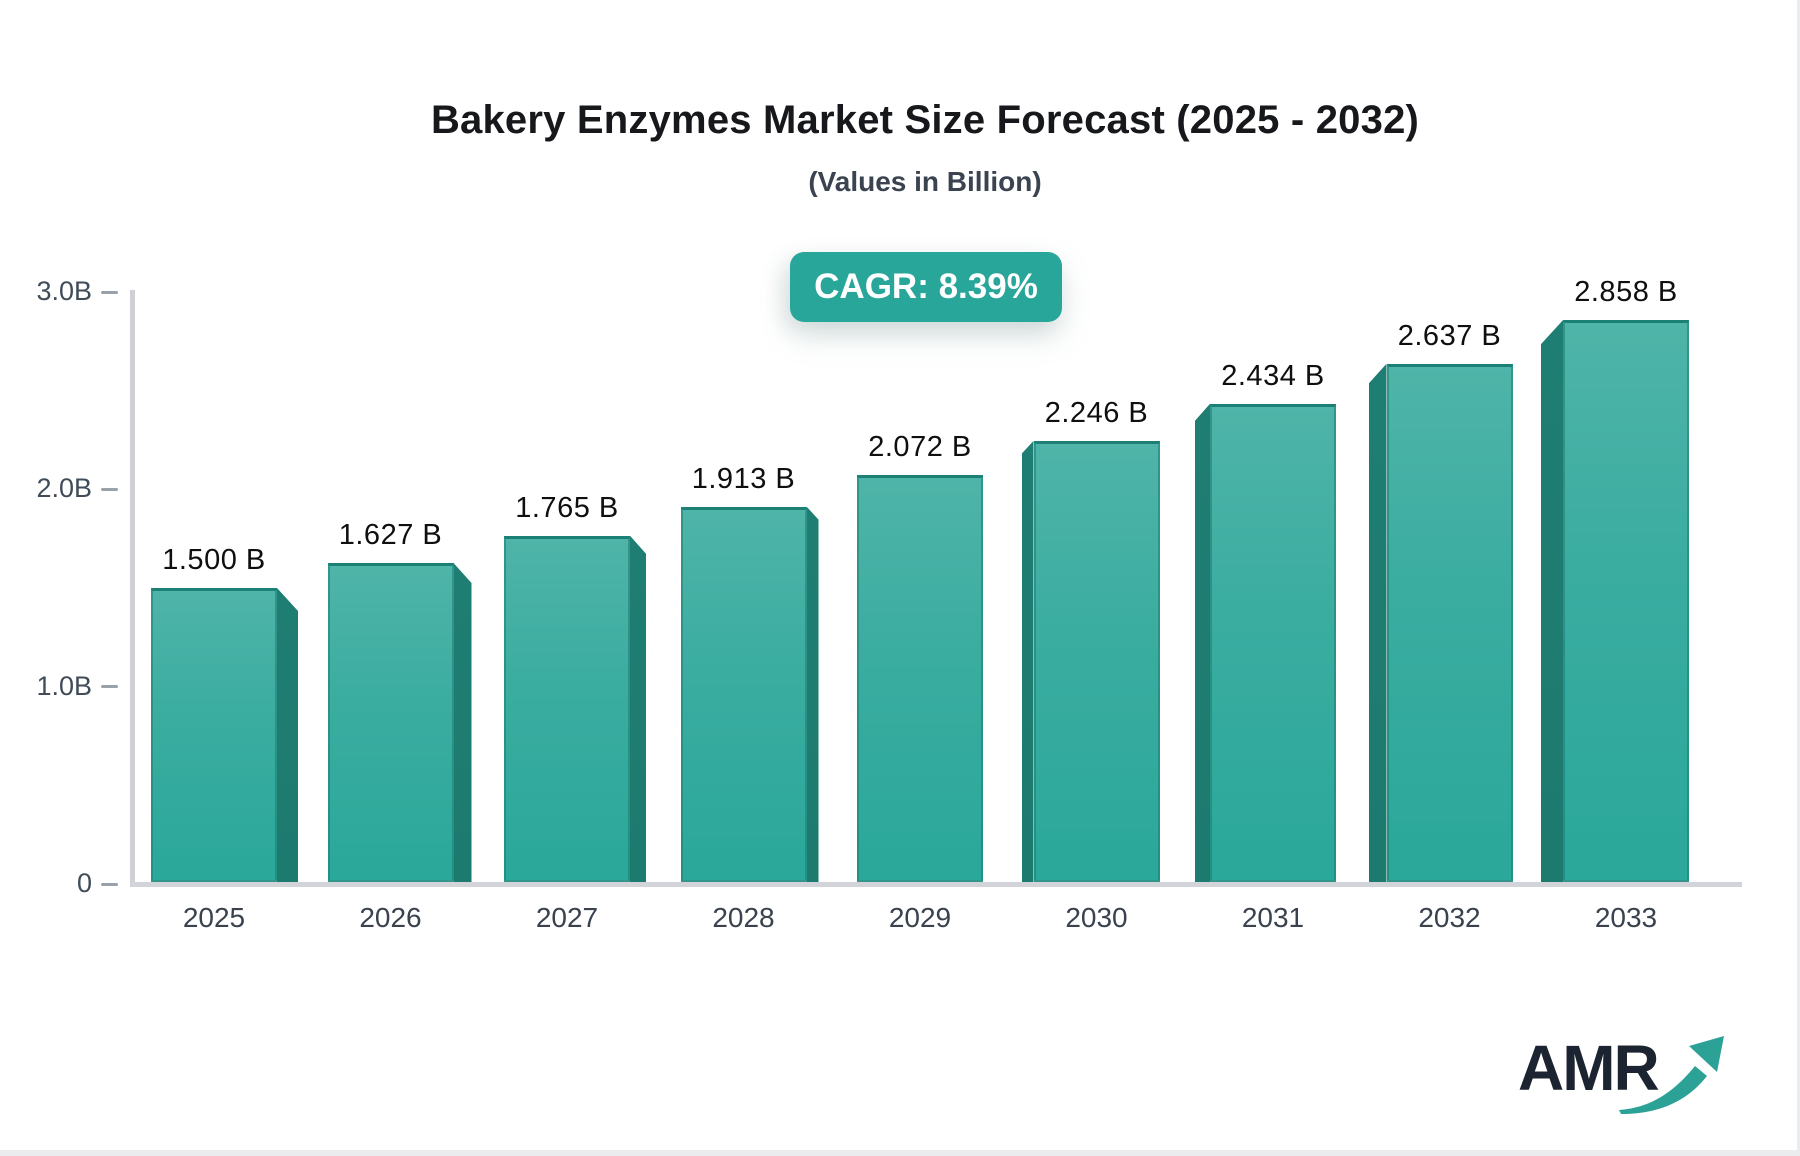 The image size is (1800, 1156). I want to click on bar-value-label: 2.434 B, so click(1273, 375).